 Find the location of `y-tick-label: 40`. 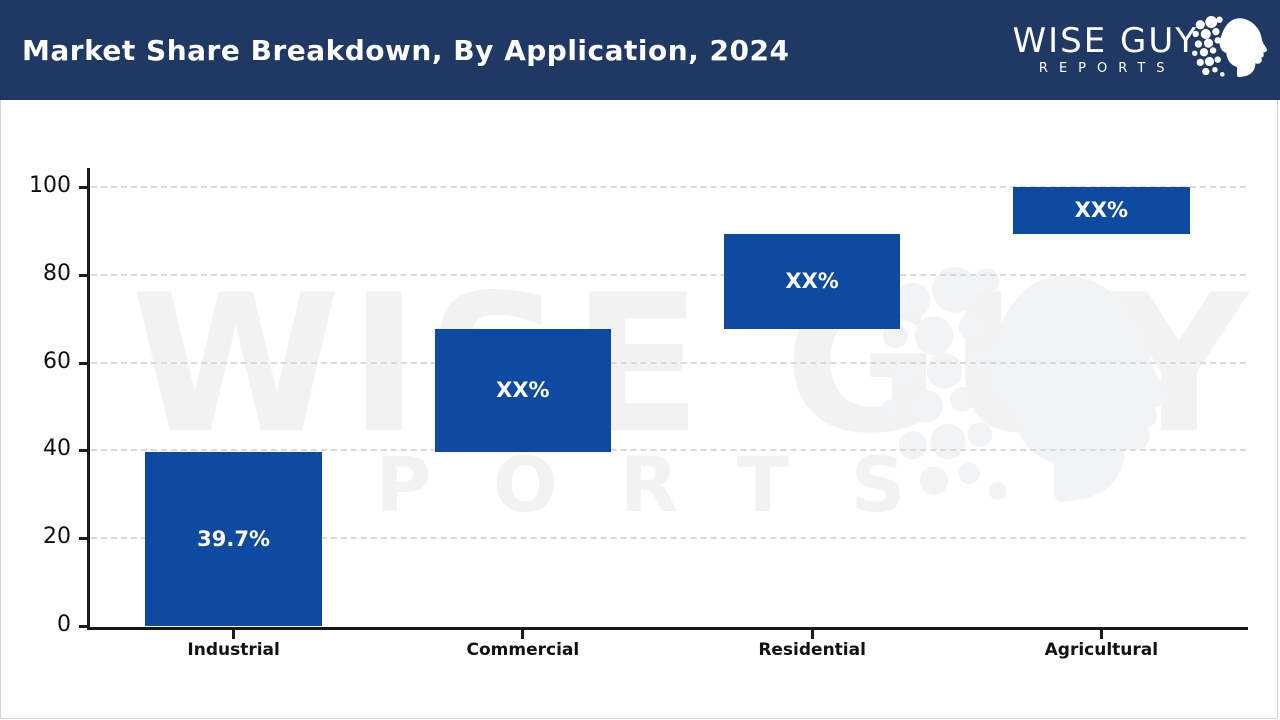

y-tick-label: 40 is located at coordinates (57, 449).